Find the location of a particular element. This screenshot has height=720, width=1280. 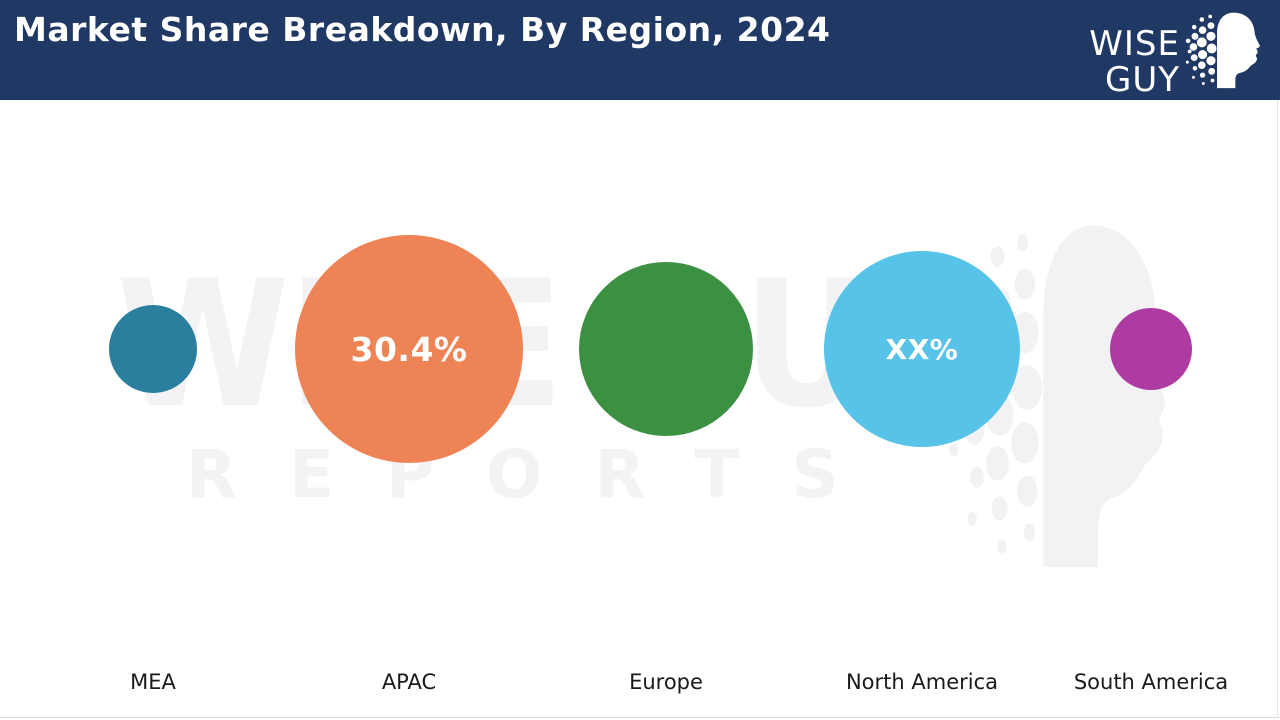

page-title: Market Share Breakdown, By Region, 2024 is located at coordinates (422, 29).